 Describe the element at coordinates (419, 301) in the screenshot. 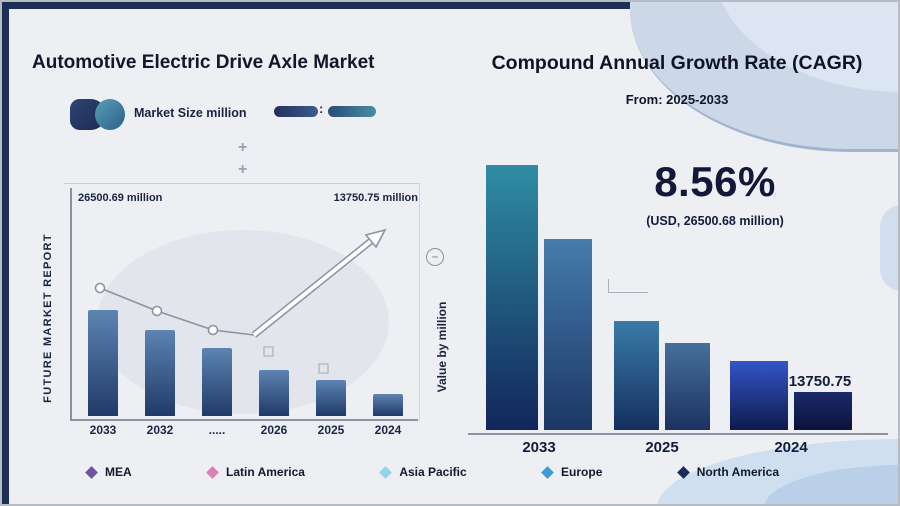

I see `left-chart-right-border` at that location.